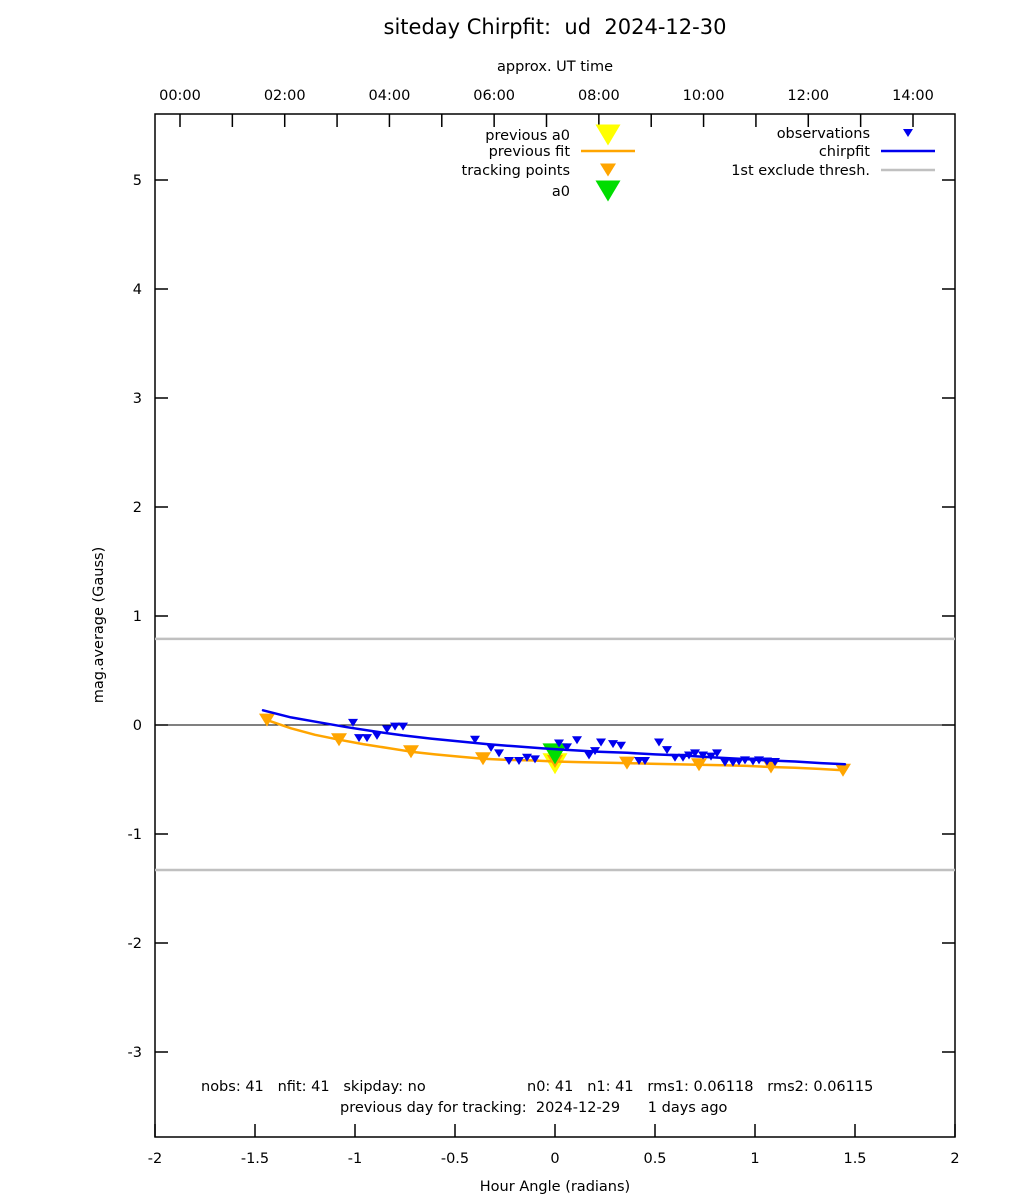  Describe the element at coordinates (155, 1159) in the screenshot. I see `x-tick-label: -2` at that location.